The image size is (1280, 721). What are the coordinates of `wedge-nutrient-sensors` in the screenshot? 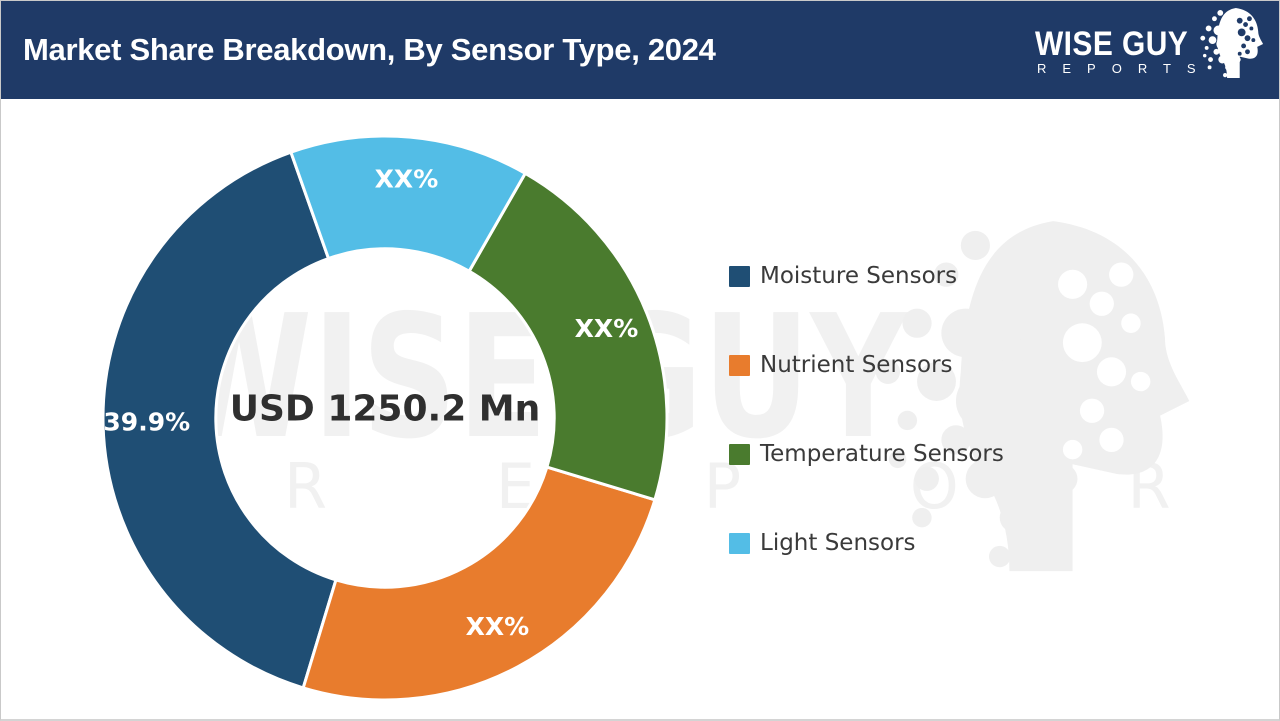 It's located at (479, 583).